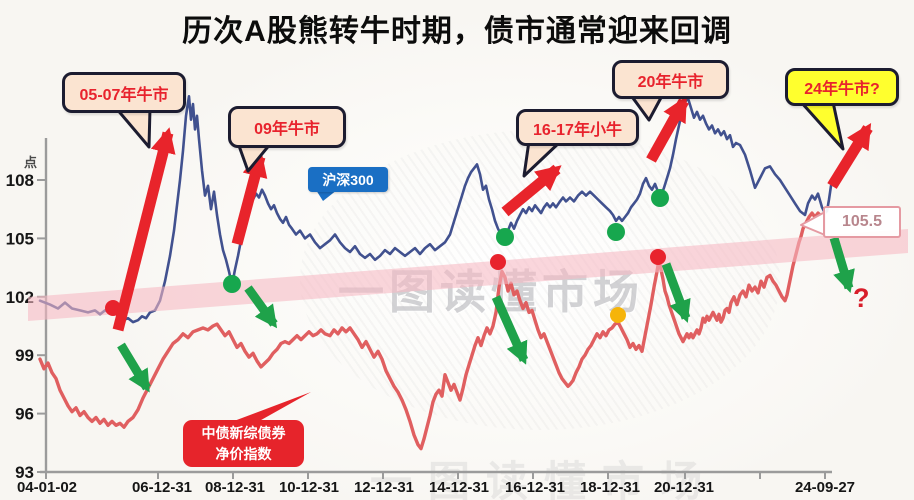  I want to click on bubble-16-17: 16-17年小牛, so click(577, 127).